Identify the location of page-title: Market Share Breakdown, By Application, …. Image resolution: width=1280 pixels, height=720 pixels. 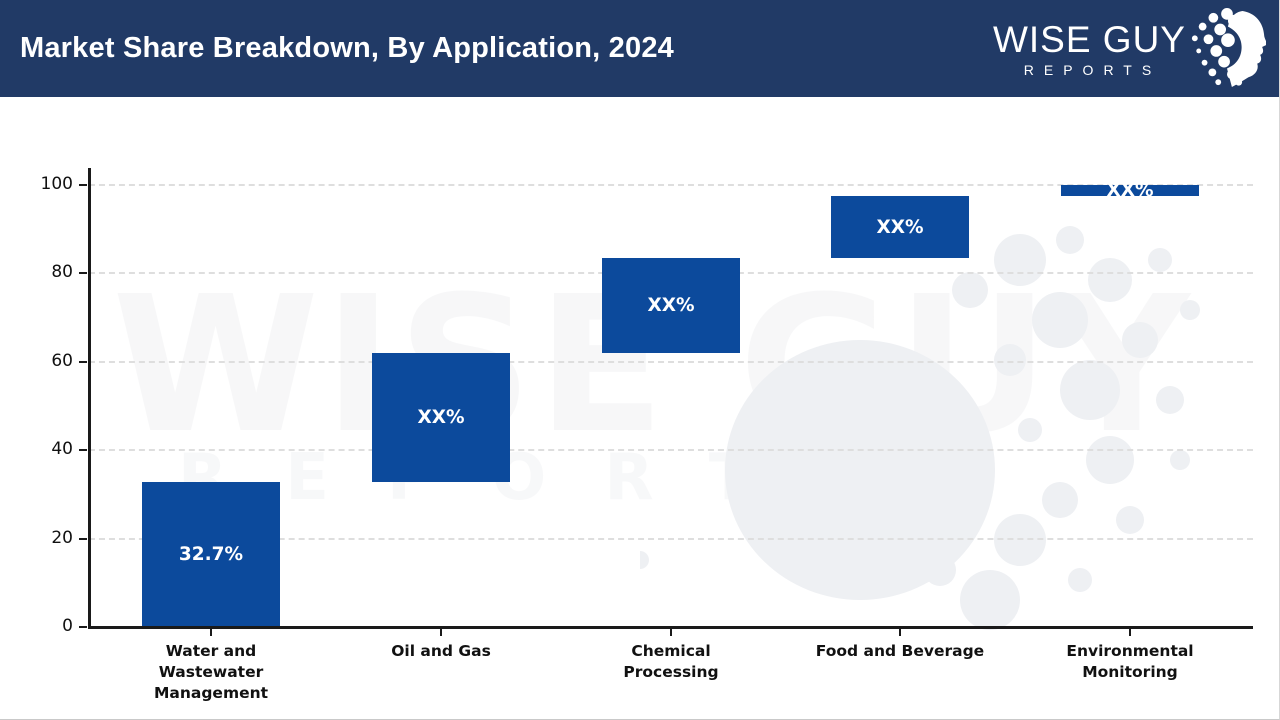
(347, 48).